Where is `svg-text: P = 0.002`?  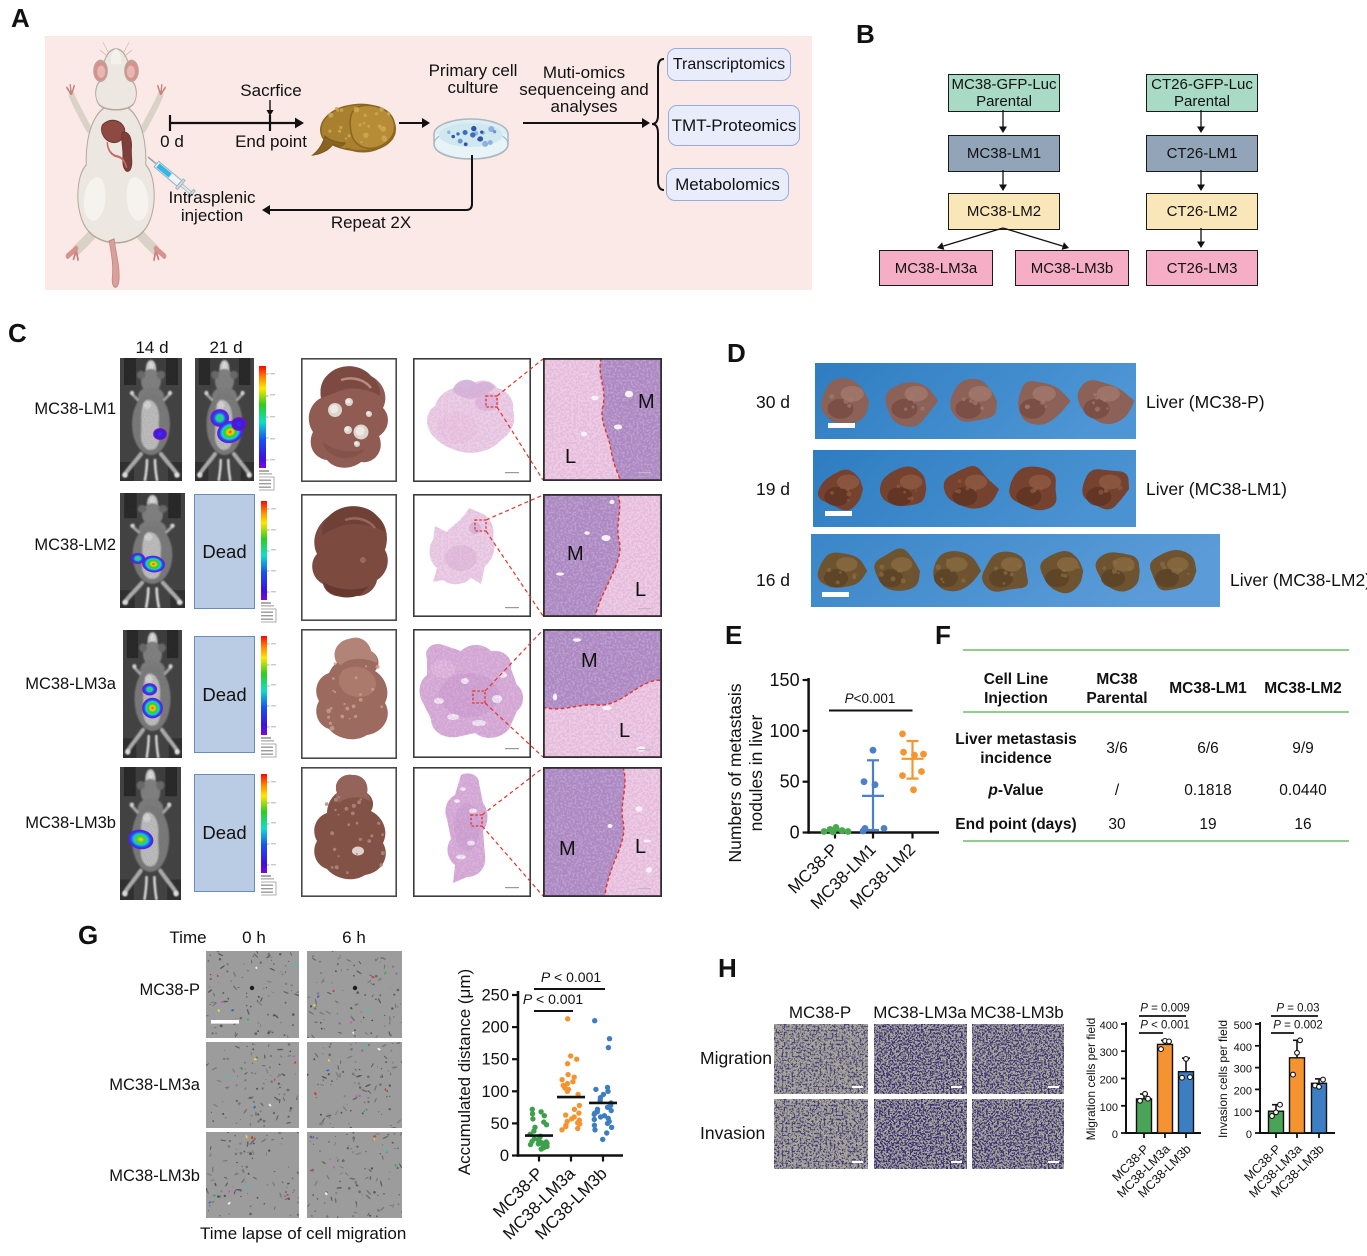
svg-text: P = 0.002 is located at coordinates (1298, 1026).